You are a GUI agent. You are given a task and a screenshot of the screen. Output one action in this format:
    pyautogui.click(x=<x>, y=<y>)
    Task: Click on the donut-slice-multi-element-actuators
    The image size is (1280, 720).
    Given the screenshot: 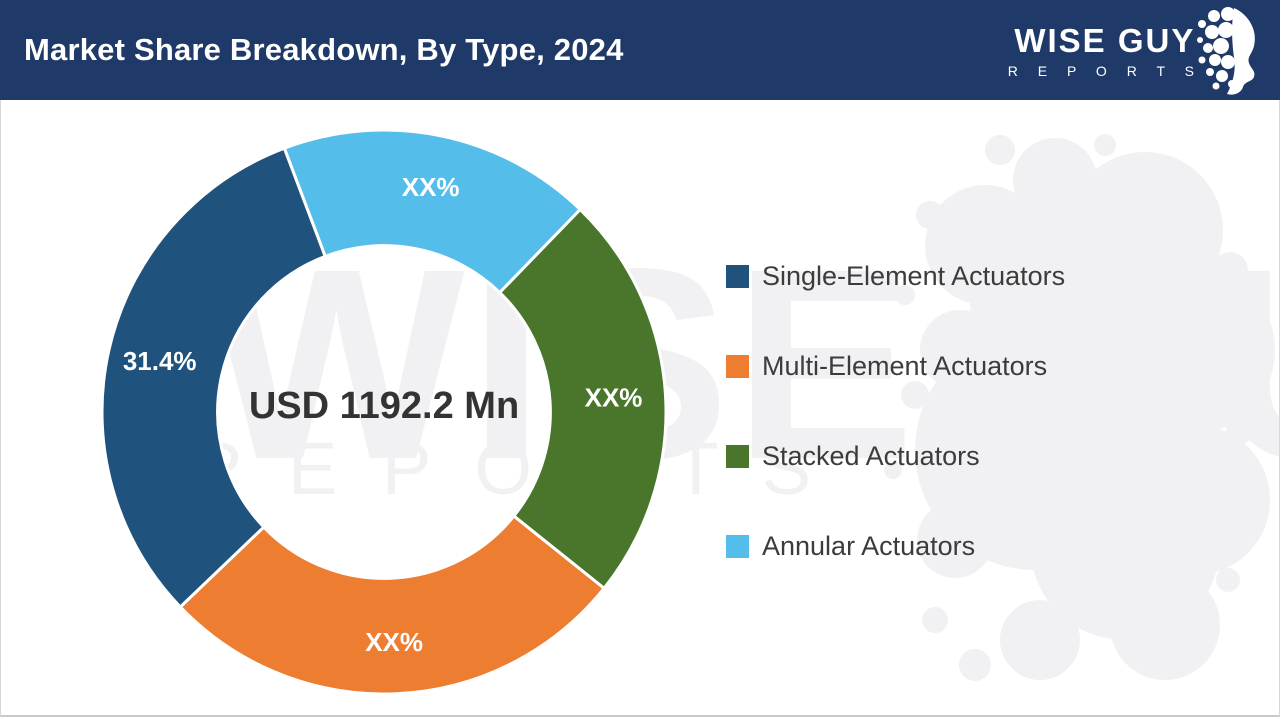 What is the action you would take?
    pyautogui.click(x=392, y=604)
    